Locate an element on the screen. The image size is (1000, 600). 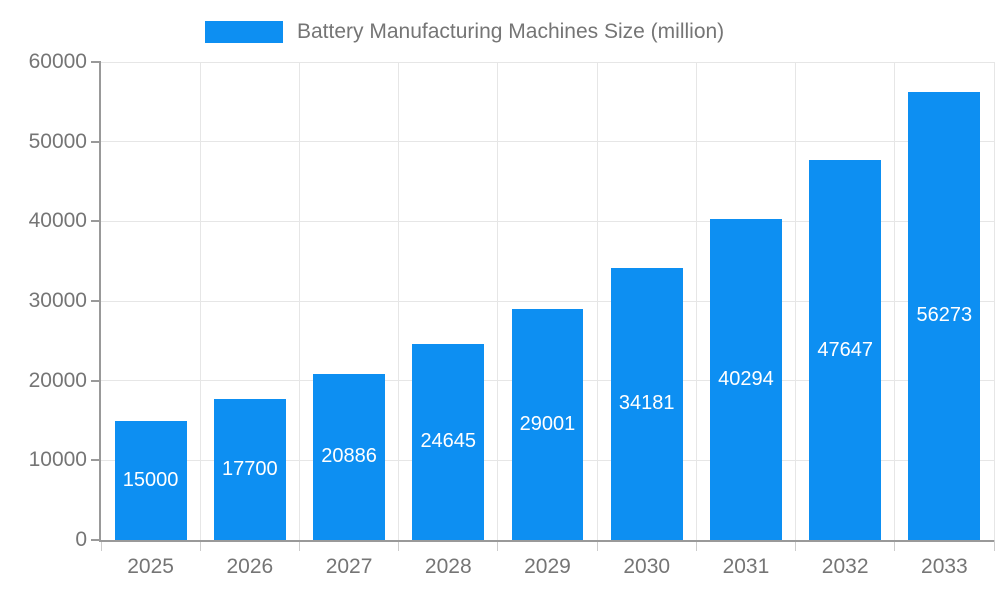
y-axis-label: 50000 is located at coordinates (57, 141).